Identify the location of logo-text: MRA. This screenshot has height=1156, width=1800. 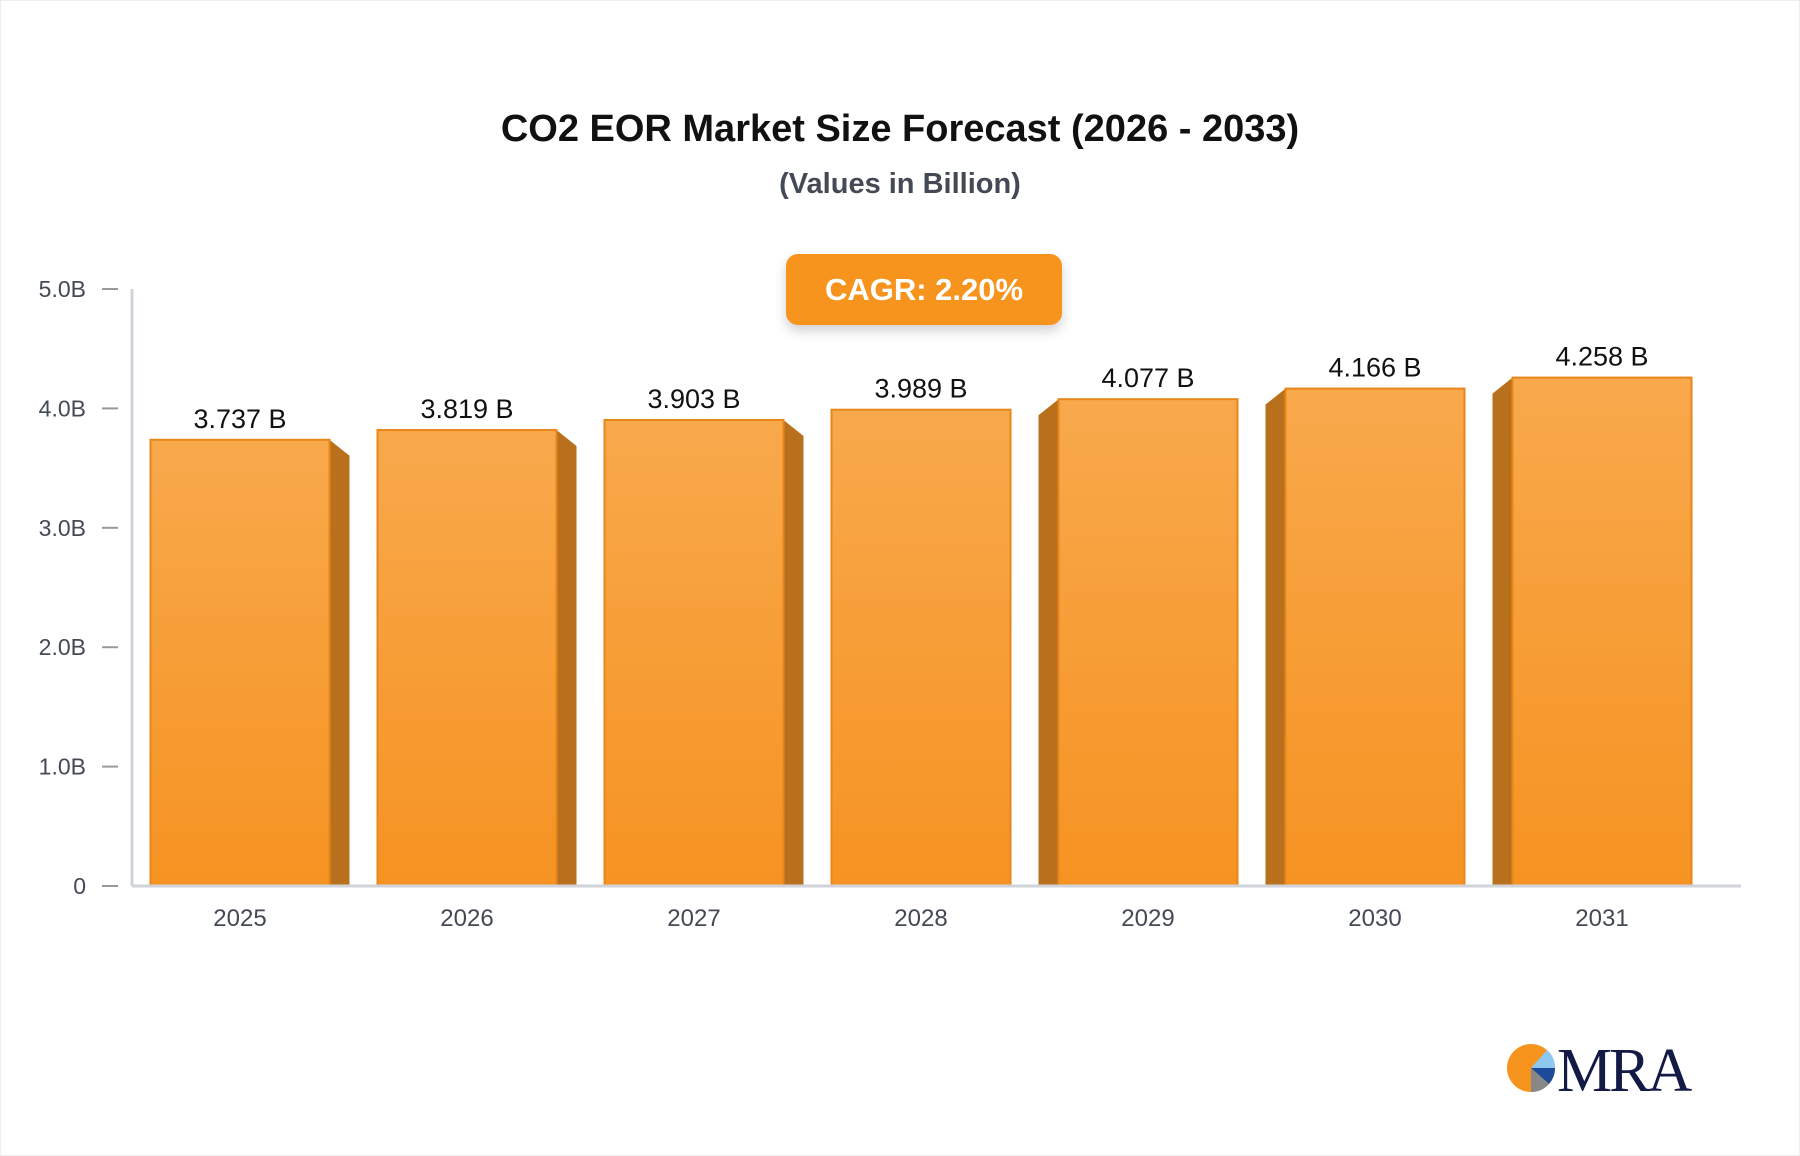
(1624, 1071).